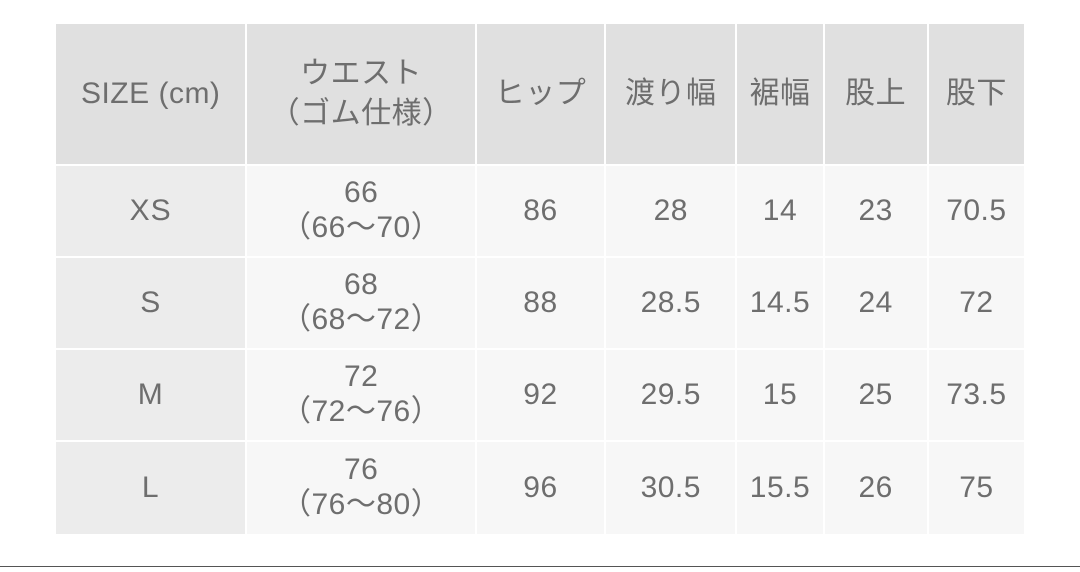 This screenshot has width=1080, height=572. I want to click on cell-thigh-width: 28.5, so click(671, 303).